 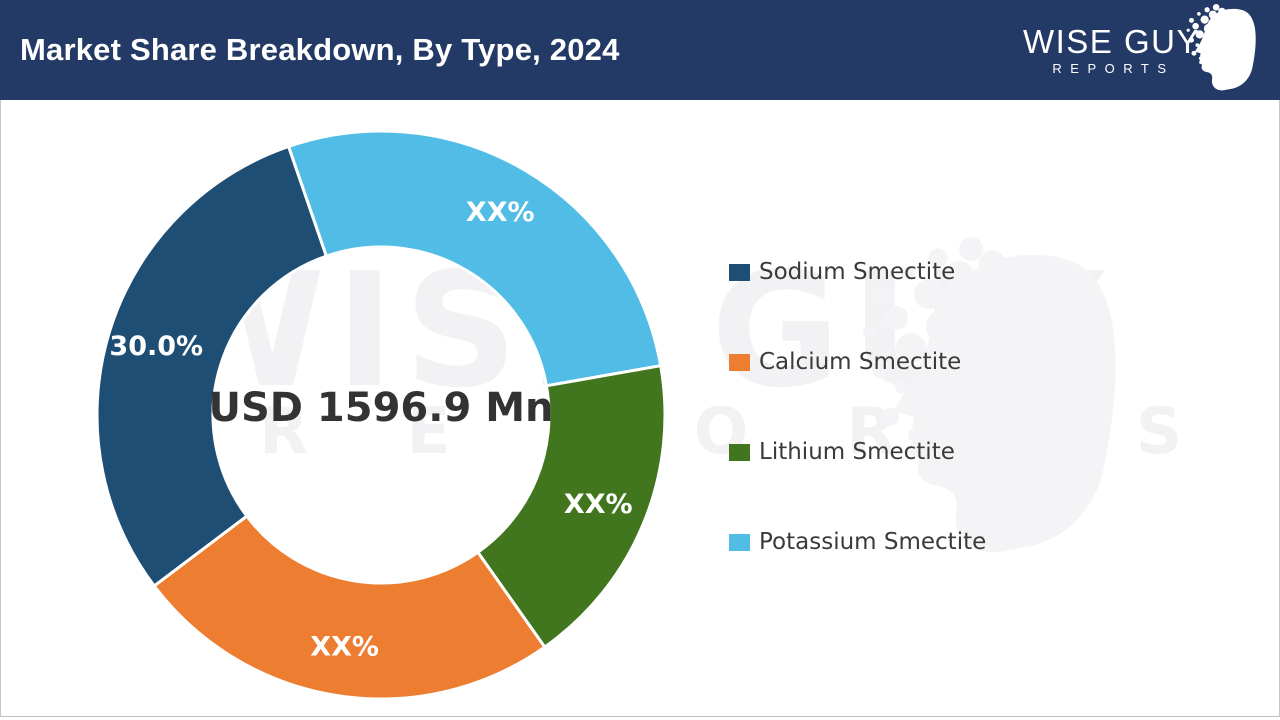 I want to click on legend-label: Potassium Smectite, so click(x=873, y=542).